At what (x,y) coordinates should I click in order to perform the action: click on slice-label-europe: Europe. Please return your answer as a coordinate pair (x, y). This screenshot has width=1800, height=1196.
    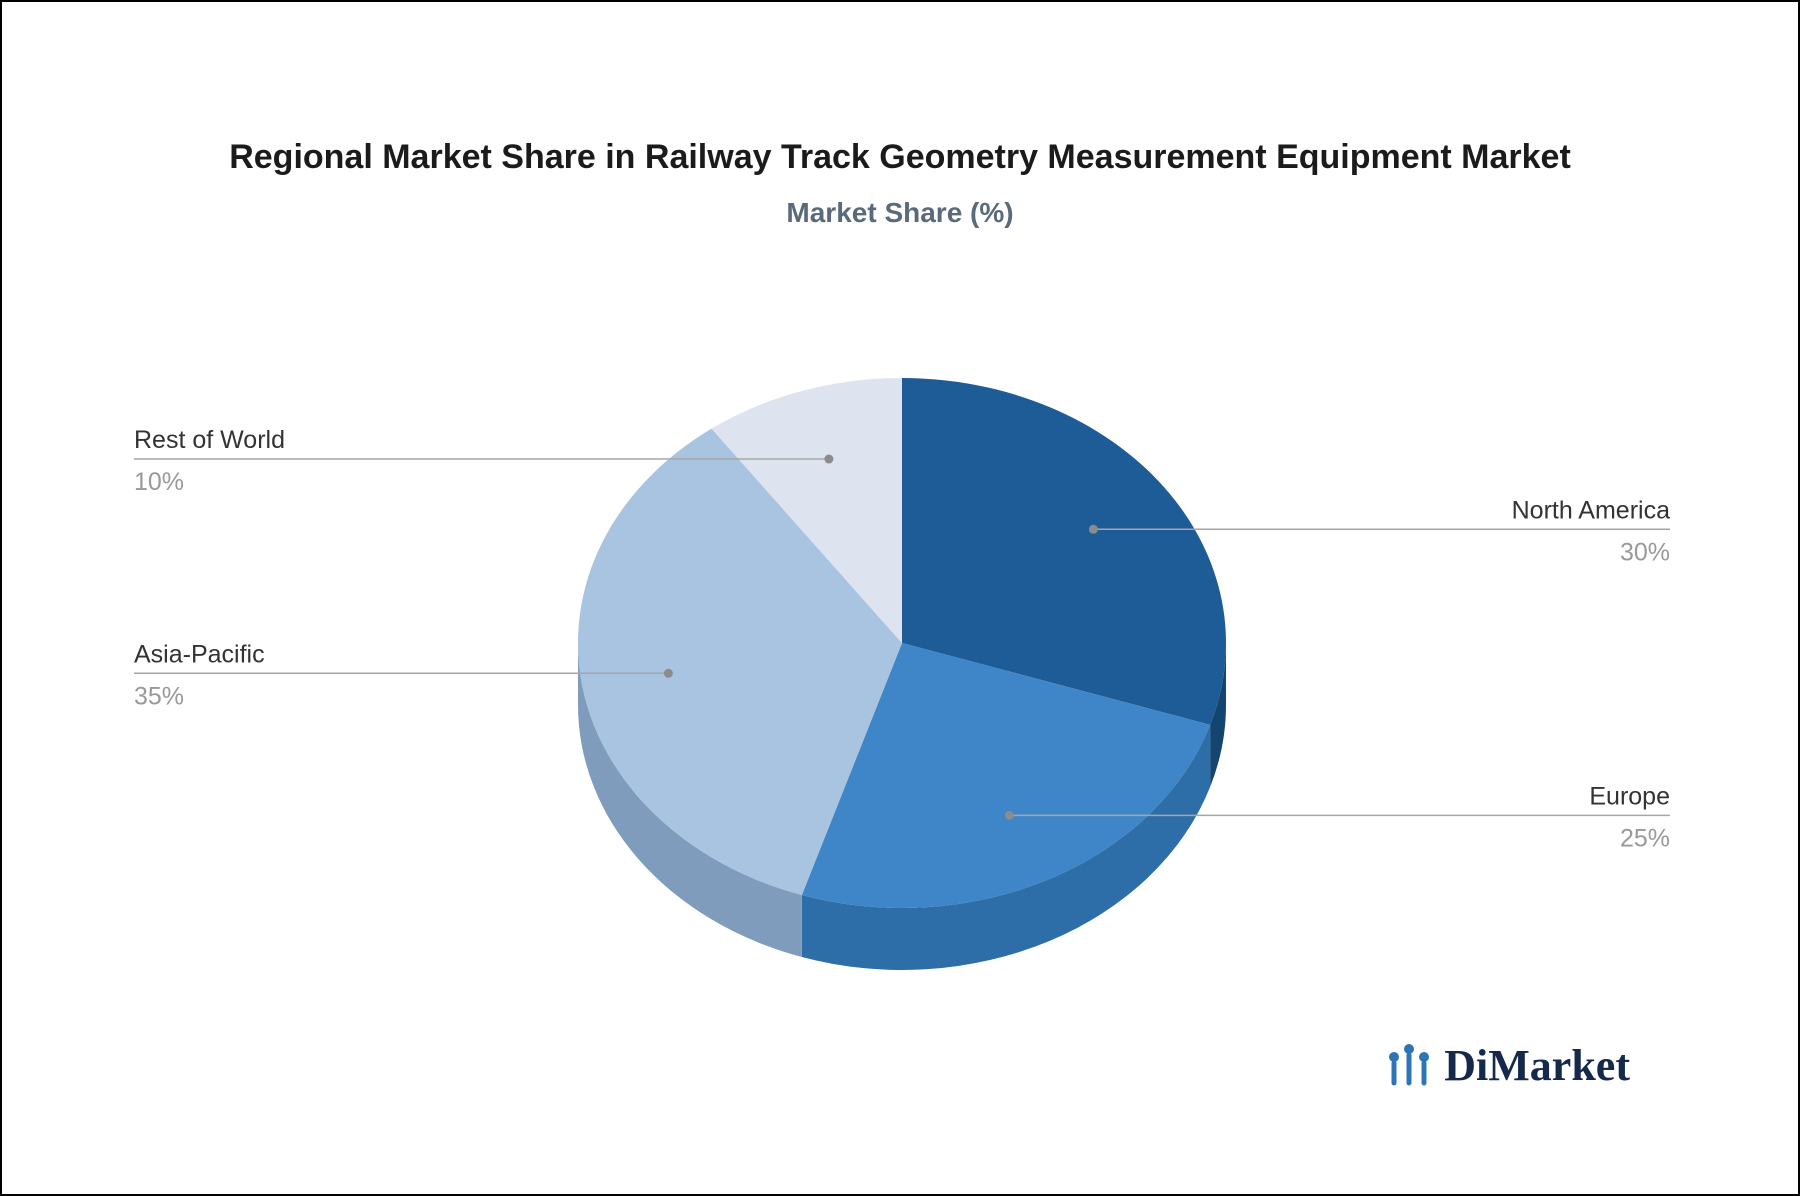
    Looking at the image, I should click on (1629, 796).